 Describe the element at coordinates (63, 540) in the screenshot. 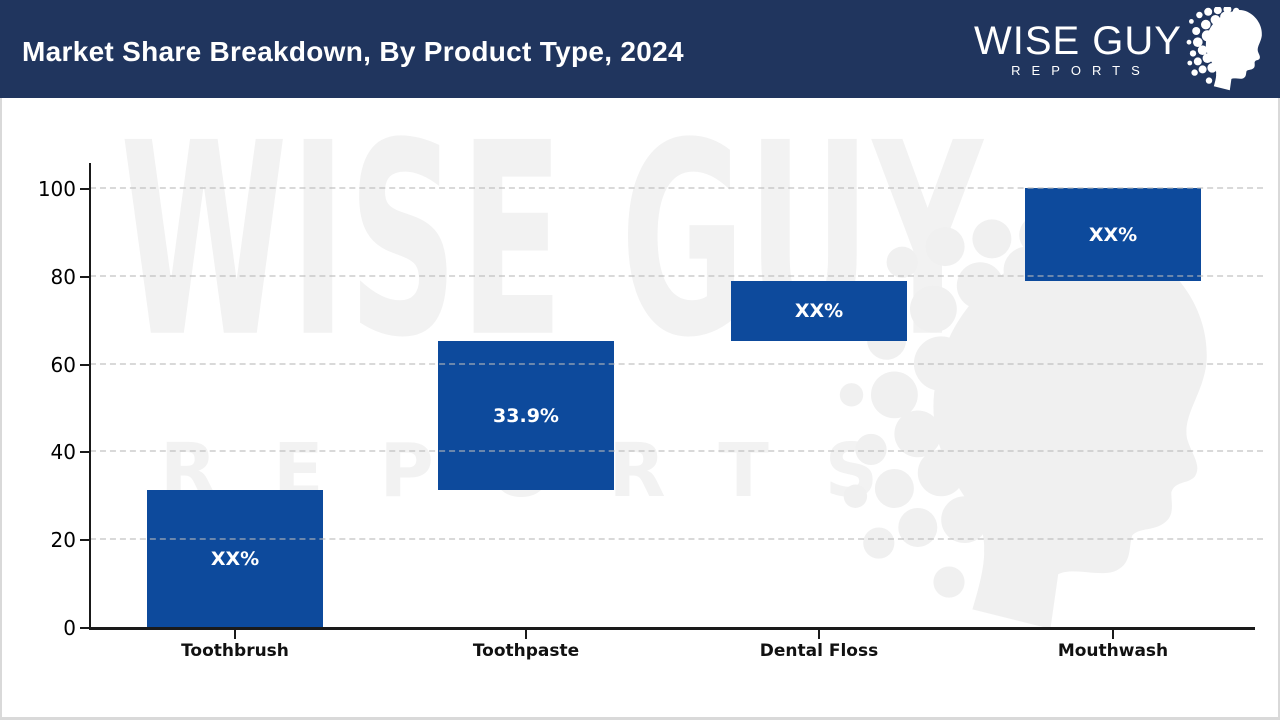

I see `y-tick-label: 20` at that location.